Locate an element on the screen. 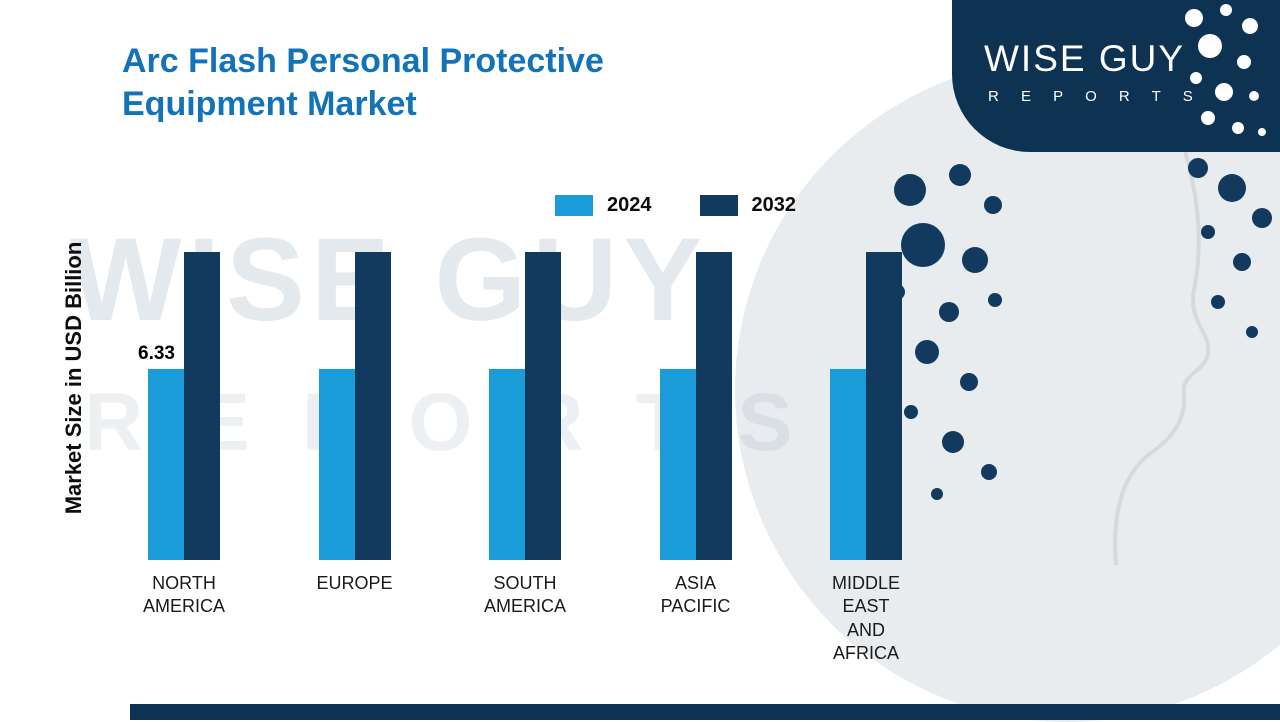 This screenshot has width=1280, height=722. legend-item-2032: 2032 is located at coordinates (748, 205).